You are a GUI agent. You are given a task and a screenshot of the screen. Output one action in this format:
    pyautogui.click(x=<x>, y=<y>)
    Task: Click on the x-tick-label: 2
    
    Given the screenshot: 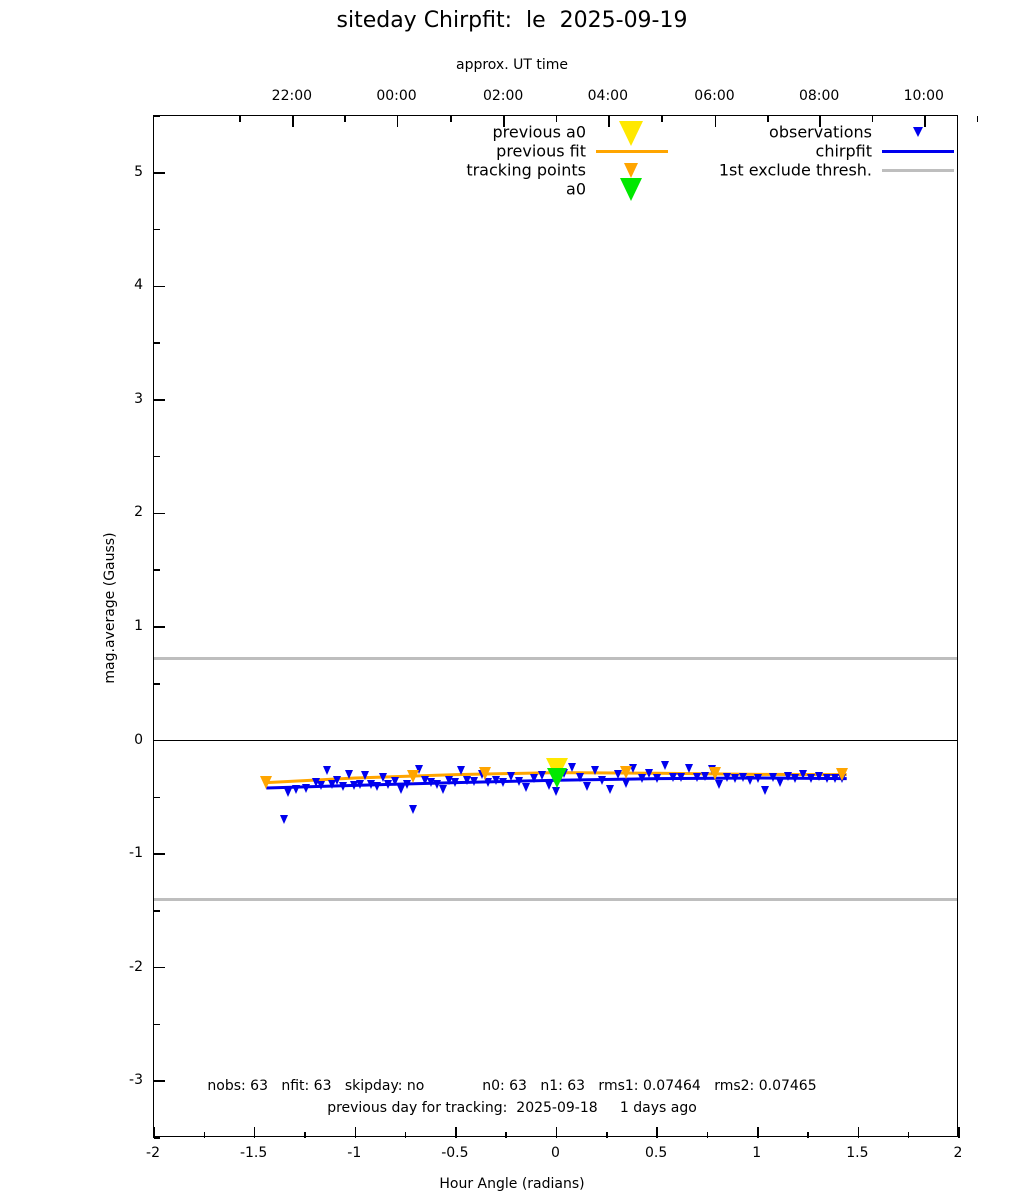 What is the action you would take?
    pyautogui.click(x=958, y=1153)
    